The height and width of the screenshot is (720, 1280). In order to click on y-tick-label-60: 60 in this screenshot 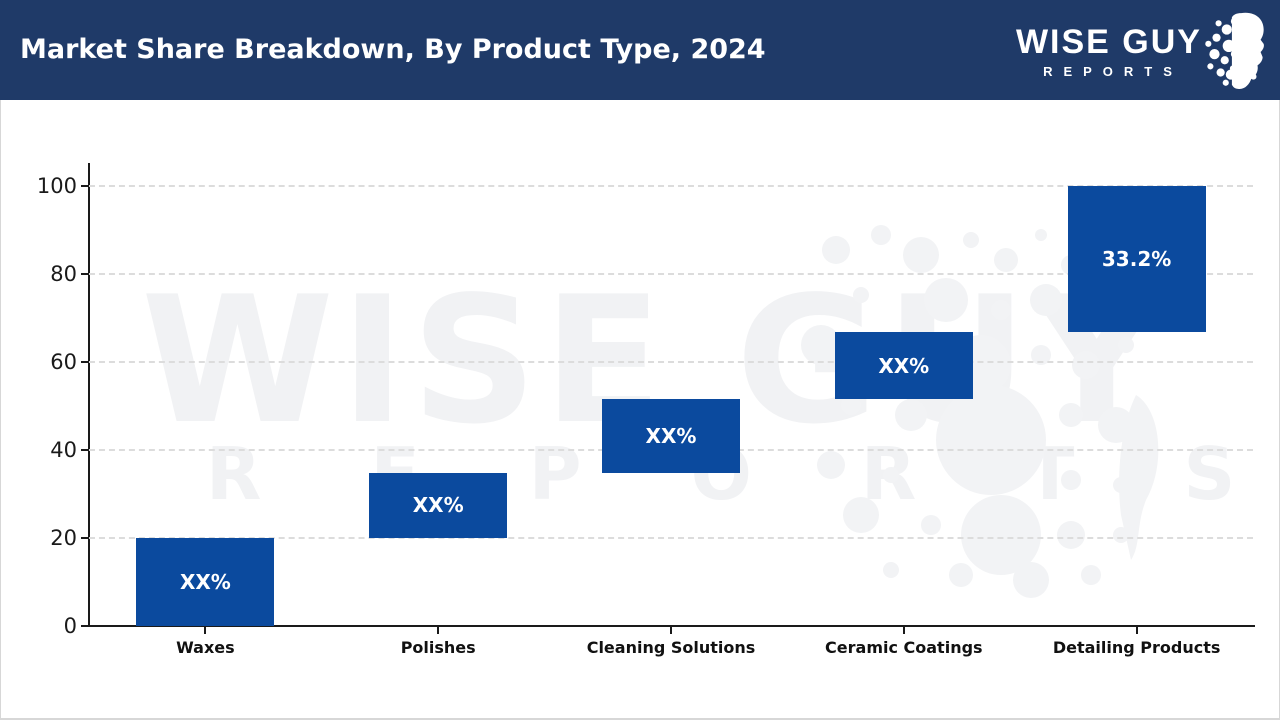, I will do `click(63, 362)`.